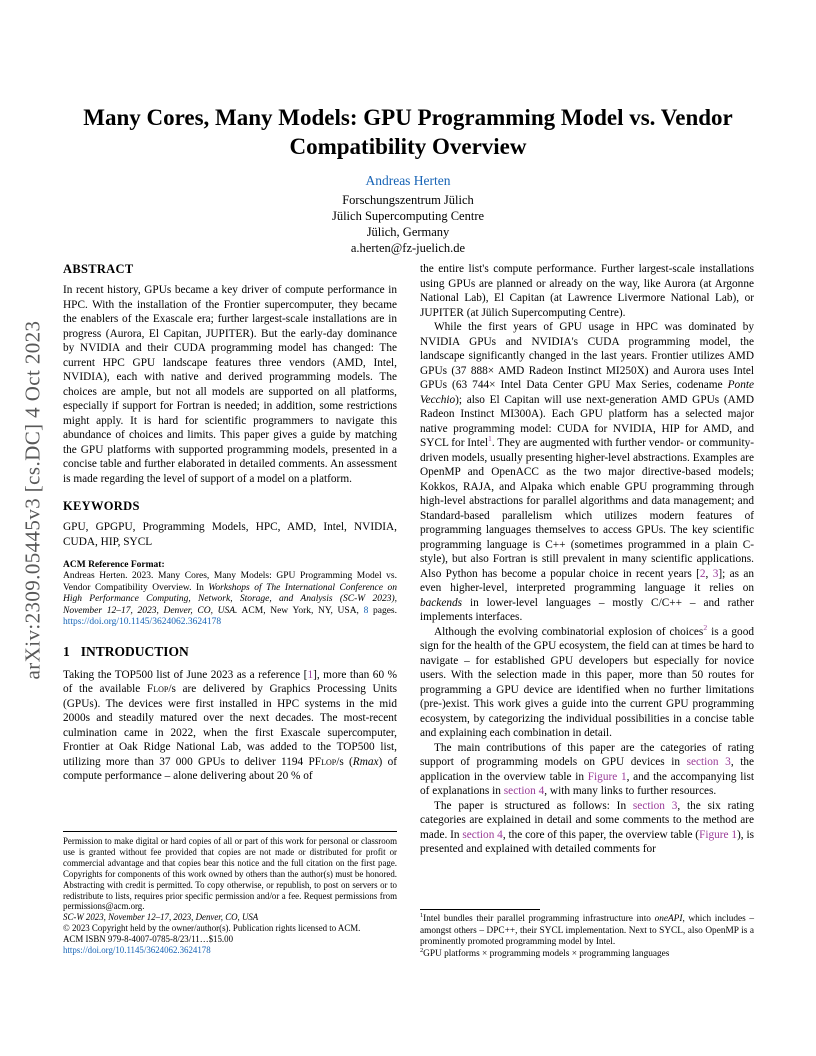 The width and height of the screenshot is (816, 1056). What do you see at coordinates (114, 565) in the screenshot?
I see `acm-reference-heading: ACM Reference Format:` at bounding box center [114, 565].